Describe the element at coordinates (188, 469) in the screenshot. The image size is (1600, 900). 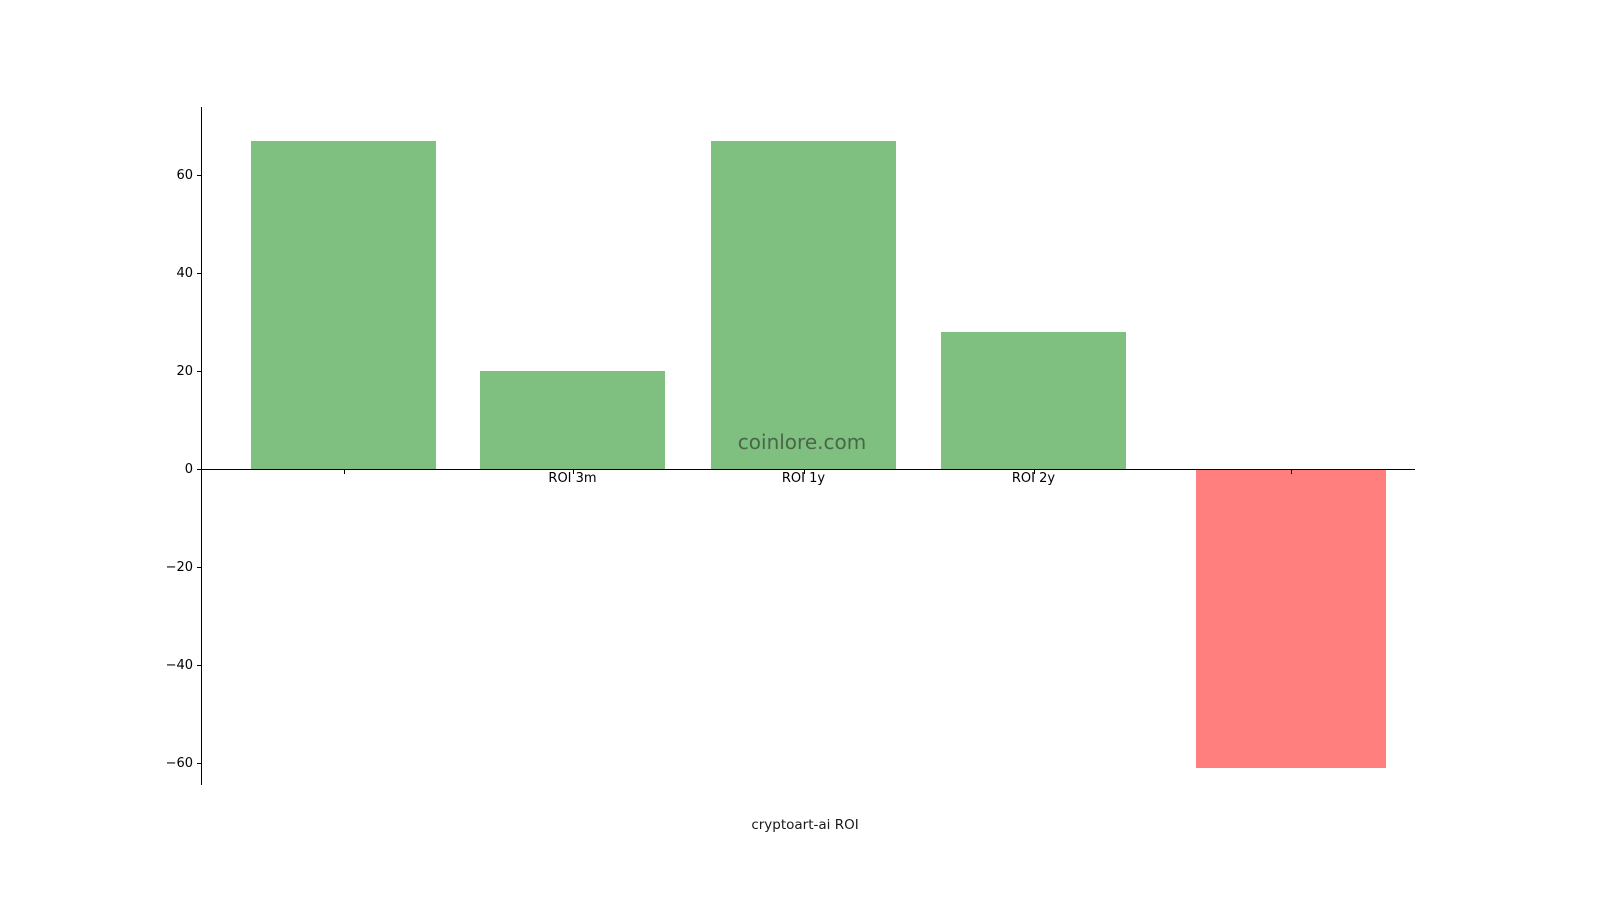
I see `y-tick-label-0: 0` at that location.